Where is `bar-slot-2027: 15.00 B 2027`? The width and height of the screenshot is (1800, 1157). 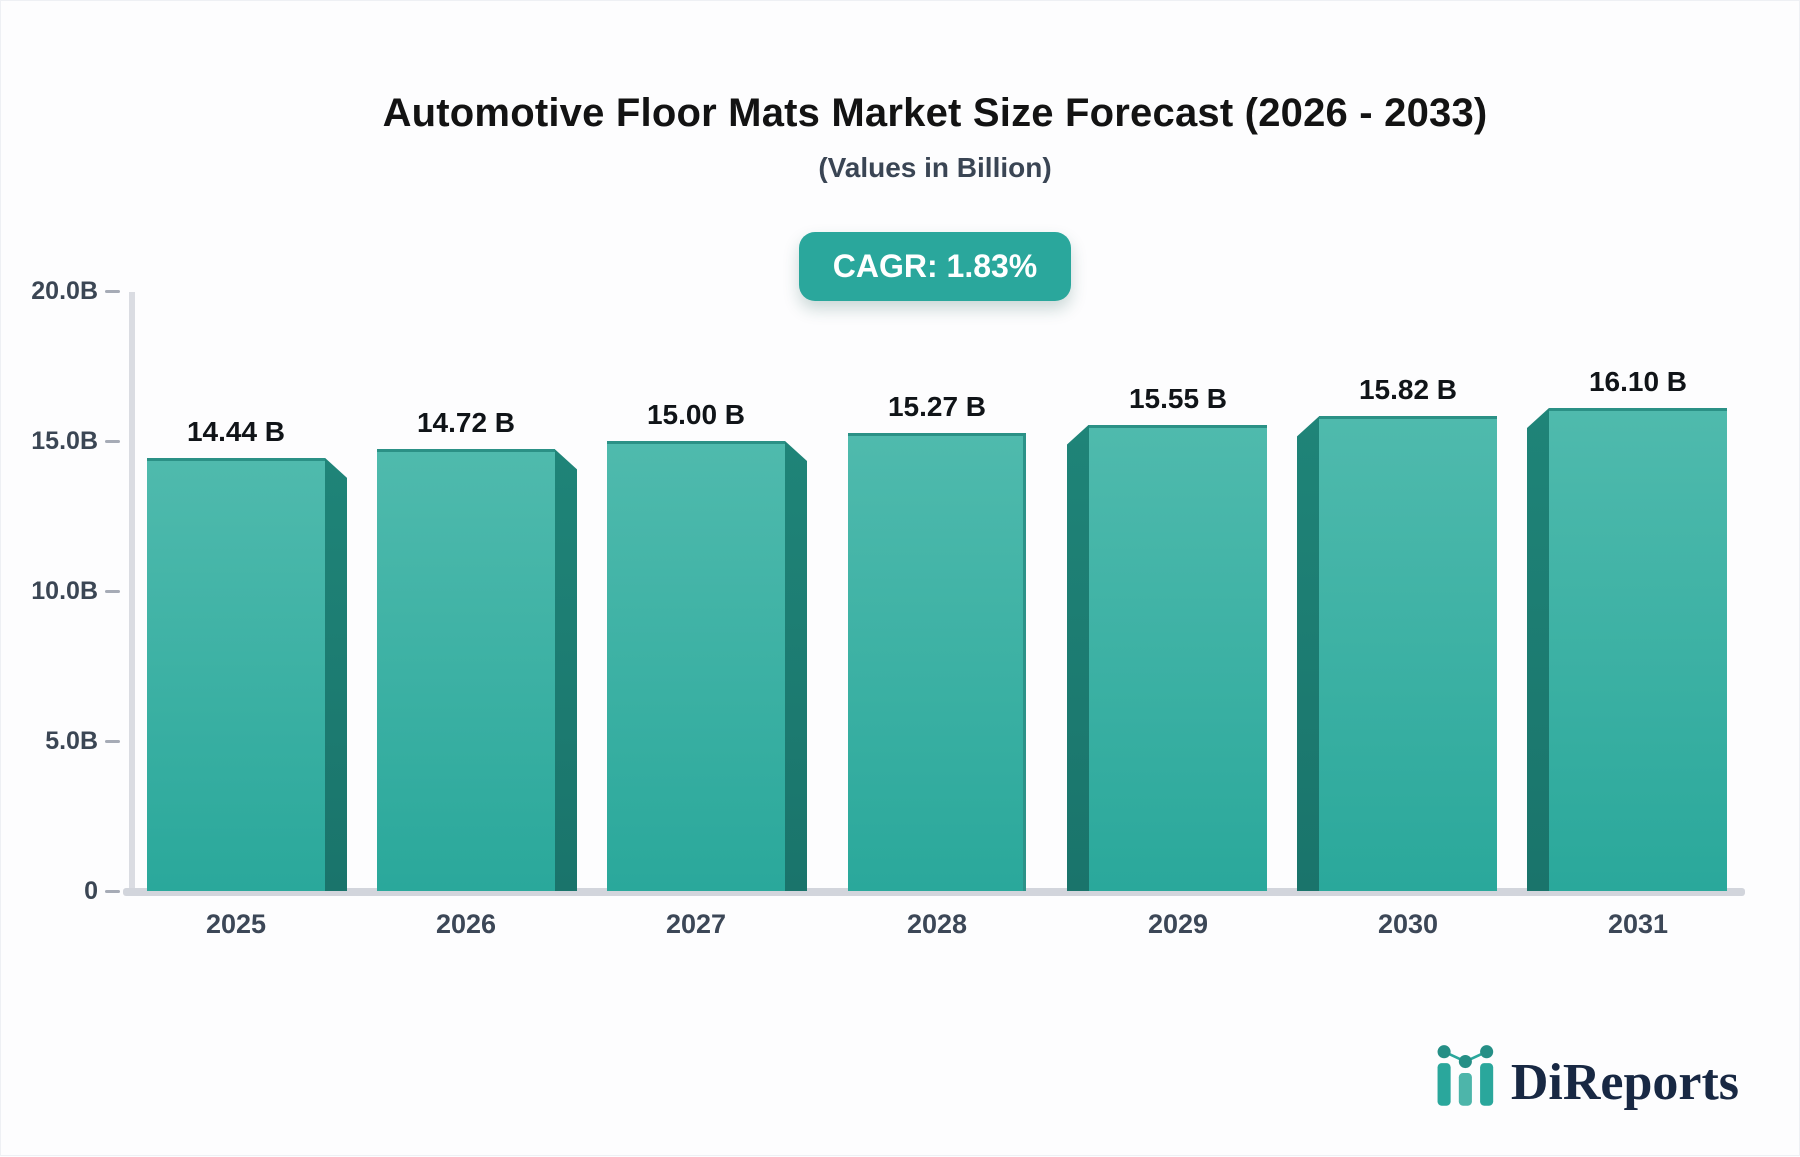 bar-slot-2027: 15.00 B 2027 is located at coordinates (707, 615).